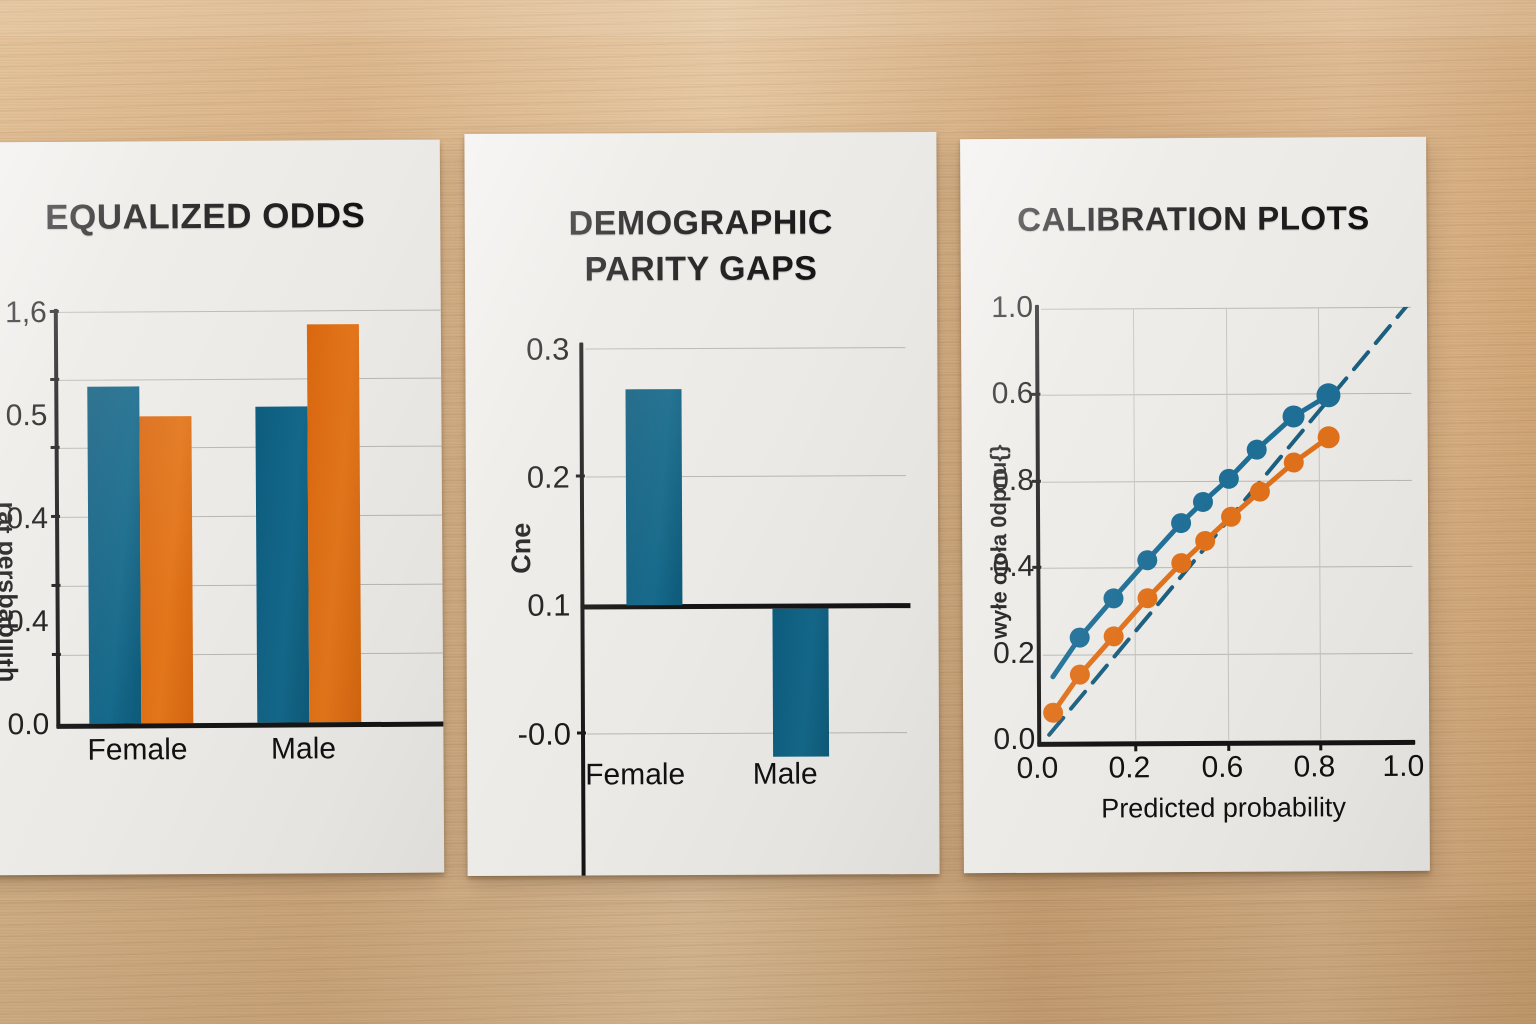  Describe the element at coordinates (1012, 393) in the screenshot. I see `y-tick-label: 0.6` at that location.